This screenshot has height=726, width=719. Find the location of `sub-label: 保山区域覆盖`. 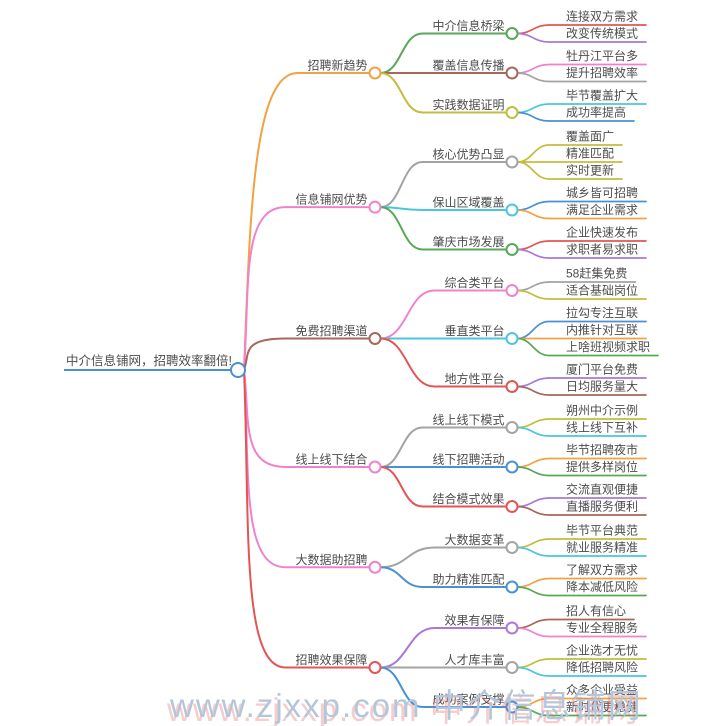

sub-label: 保山区域覆盖 is located at coordinates (468, 203).